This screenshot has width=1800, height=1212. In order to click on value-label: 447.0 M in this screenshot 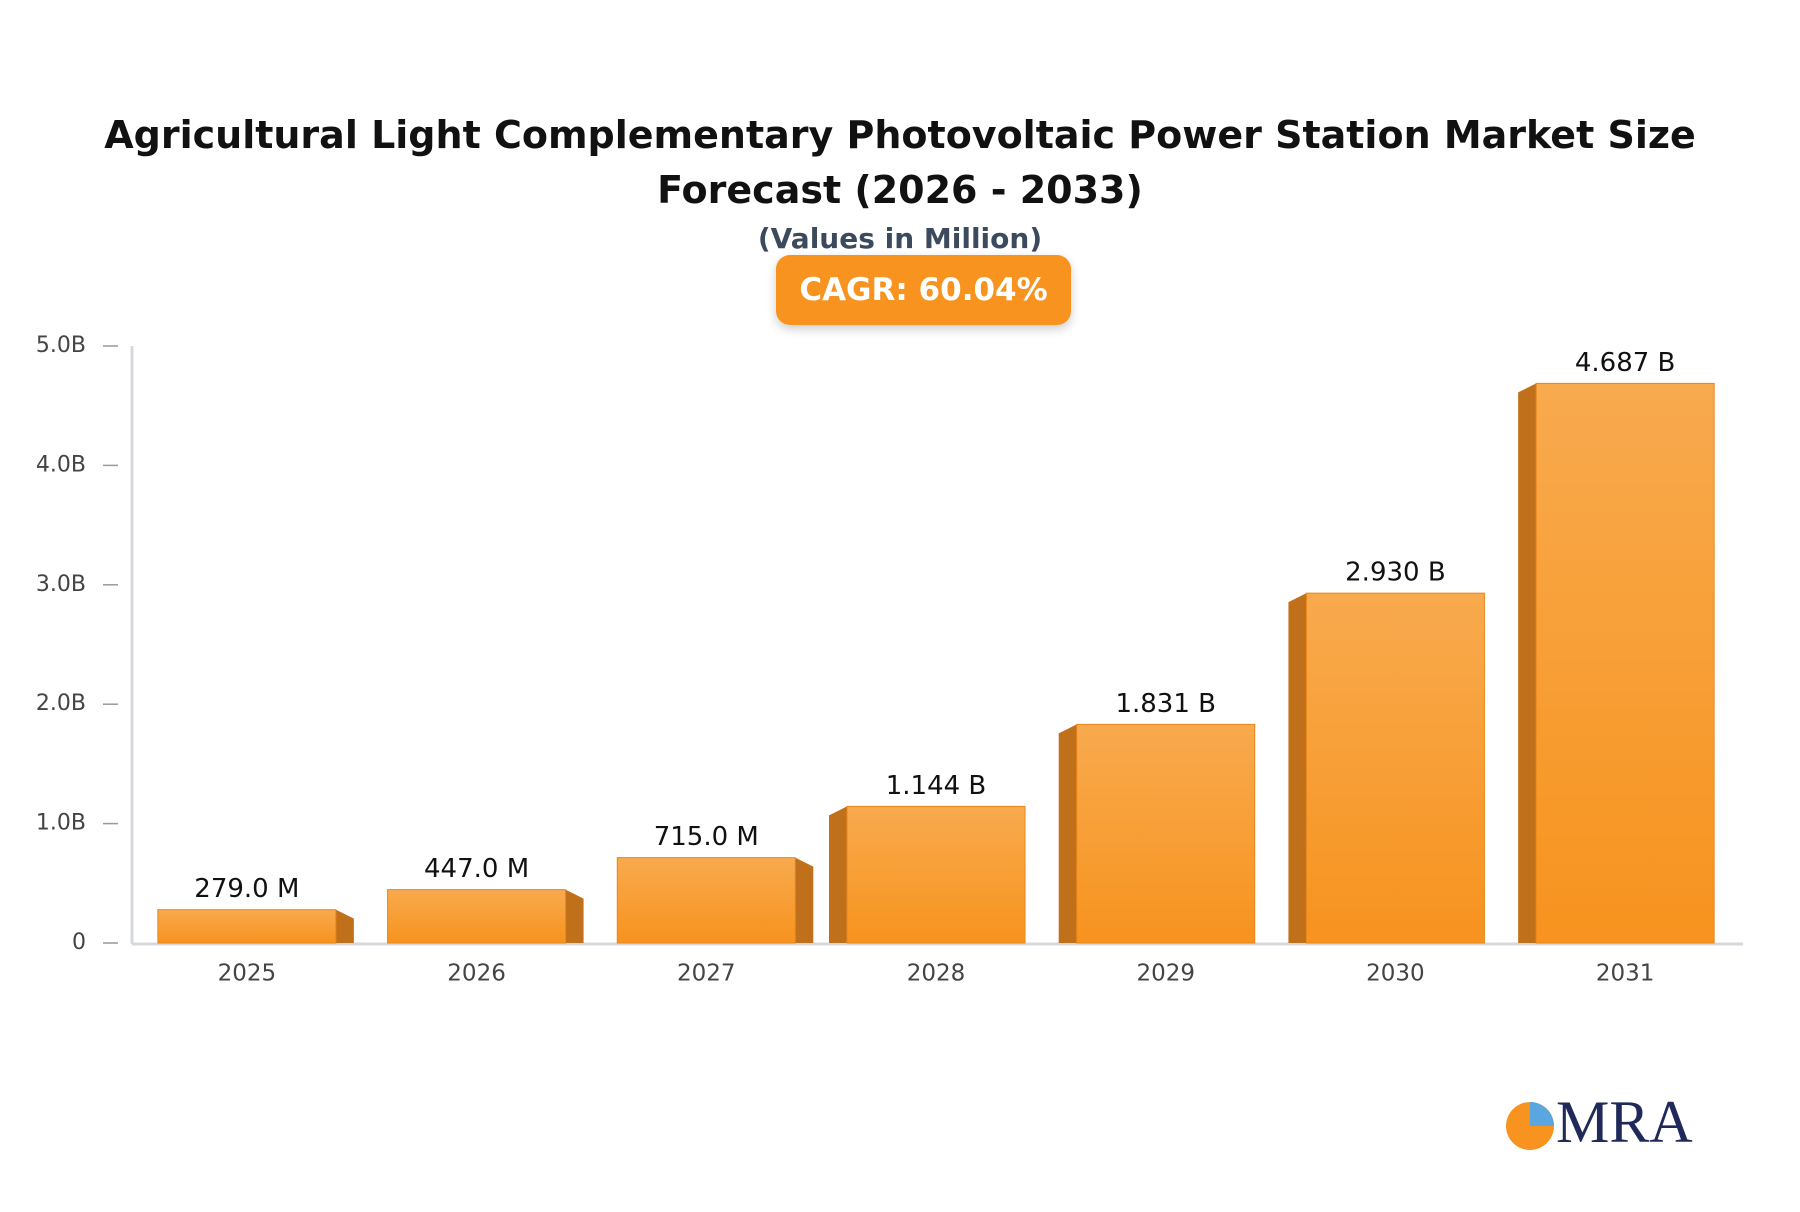, I will do `click(476, 869)`.